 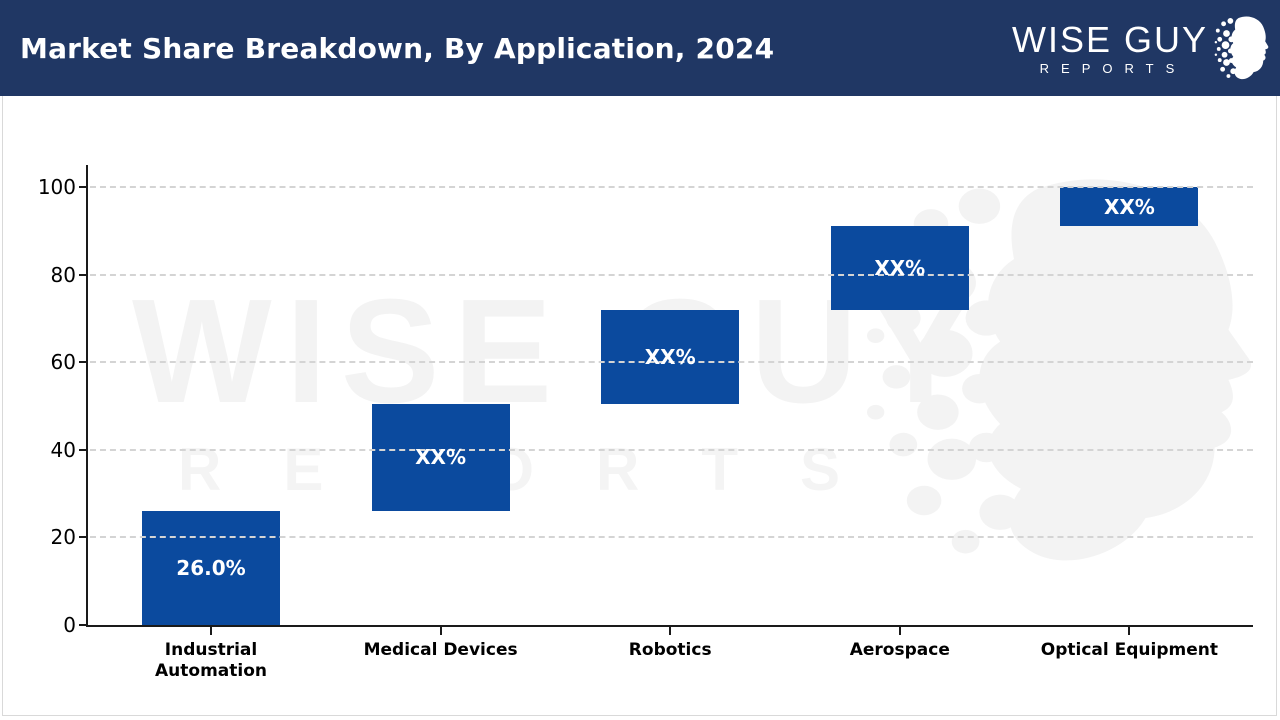 What do you see at coordinates (899, 650) in the screenshot?
I see `x-tick-label: Aerospace` at bounding box center [899, 650].